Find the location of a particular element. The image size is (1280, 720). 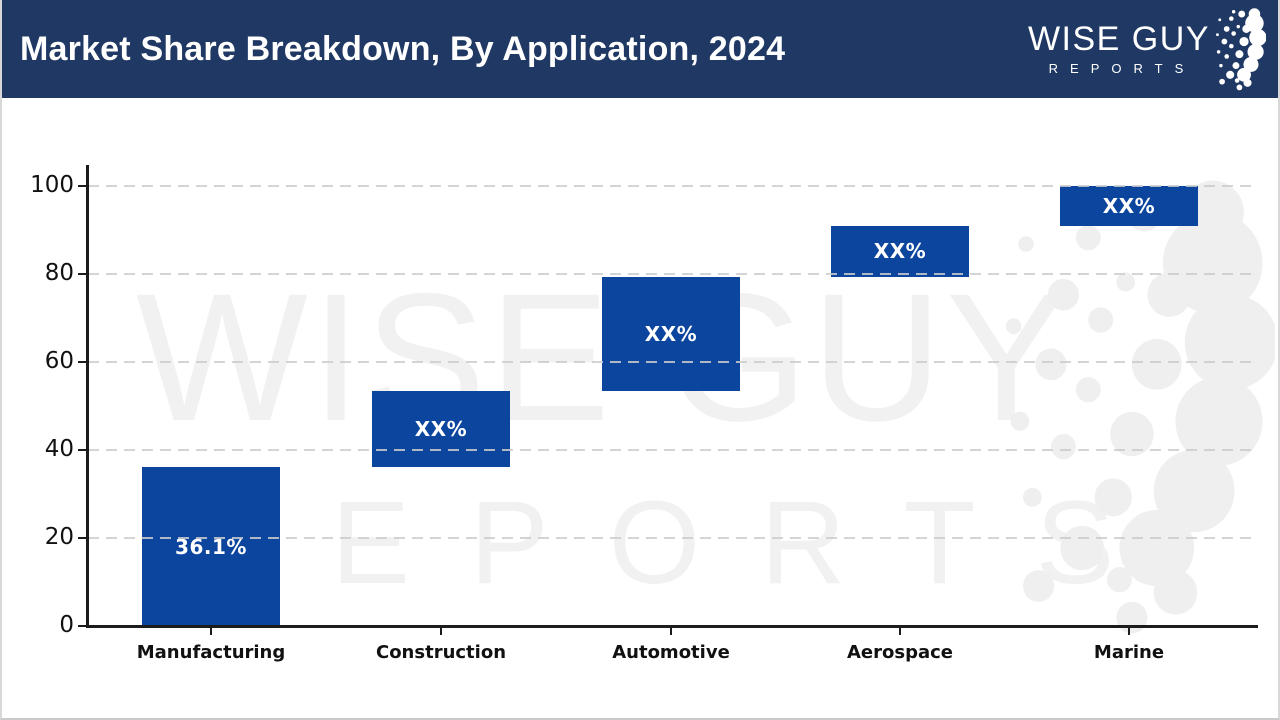

y-axis-line is located at coordinates (87, 396).